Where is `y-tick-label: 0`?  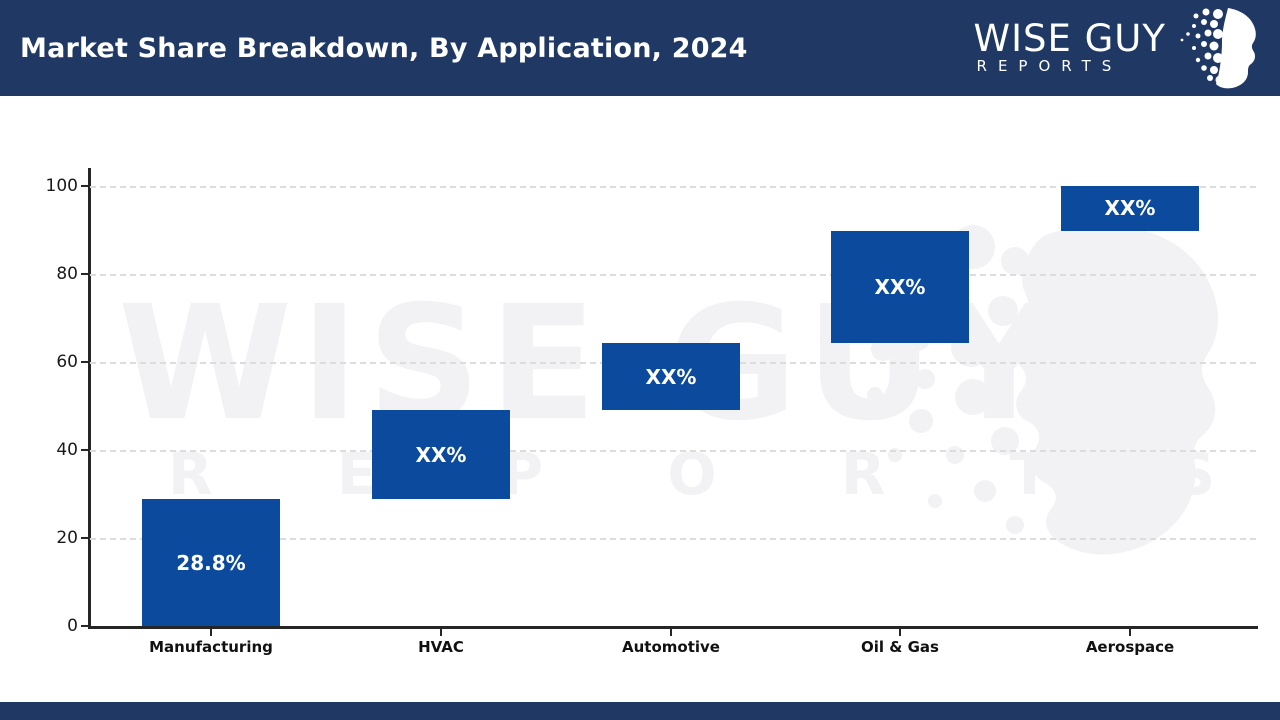
y-tick-label: 0 is located at coordinates (72, 626).